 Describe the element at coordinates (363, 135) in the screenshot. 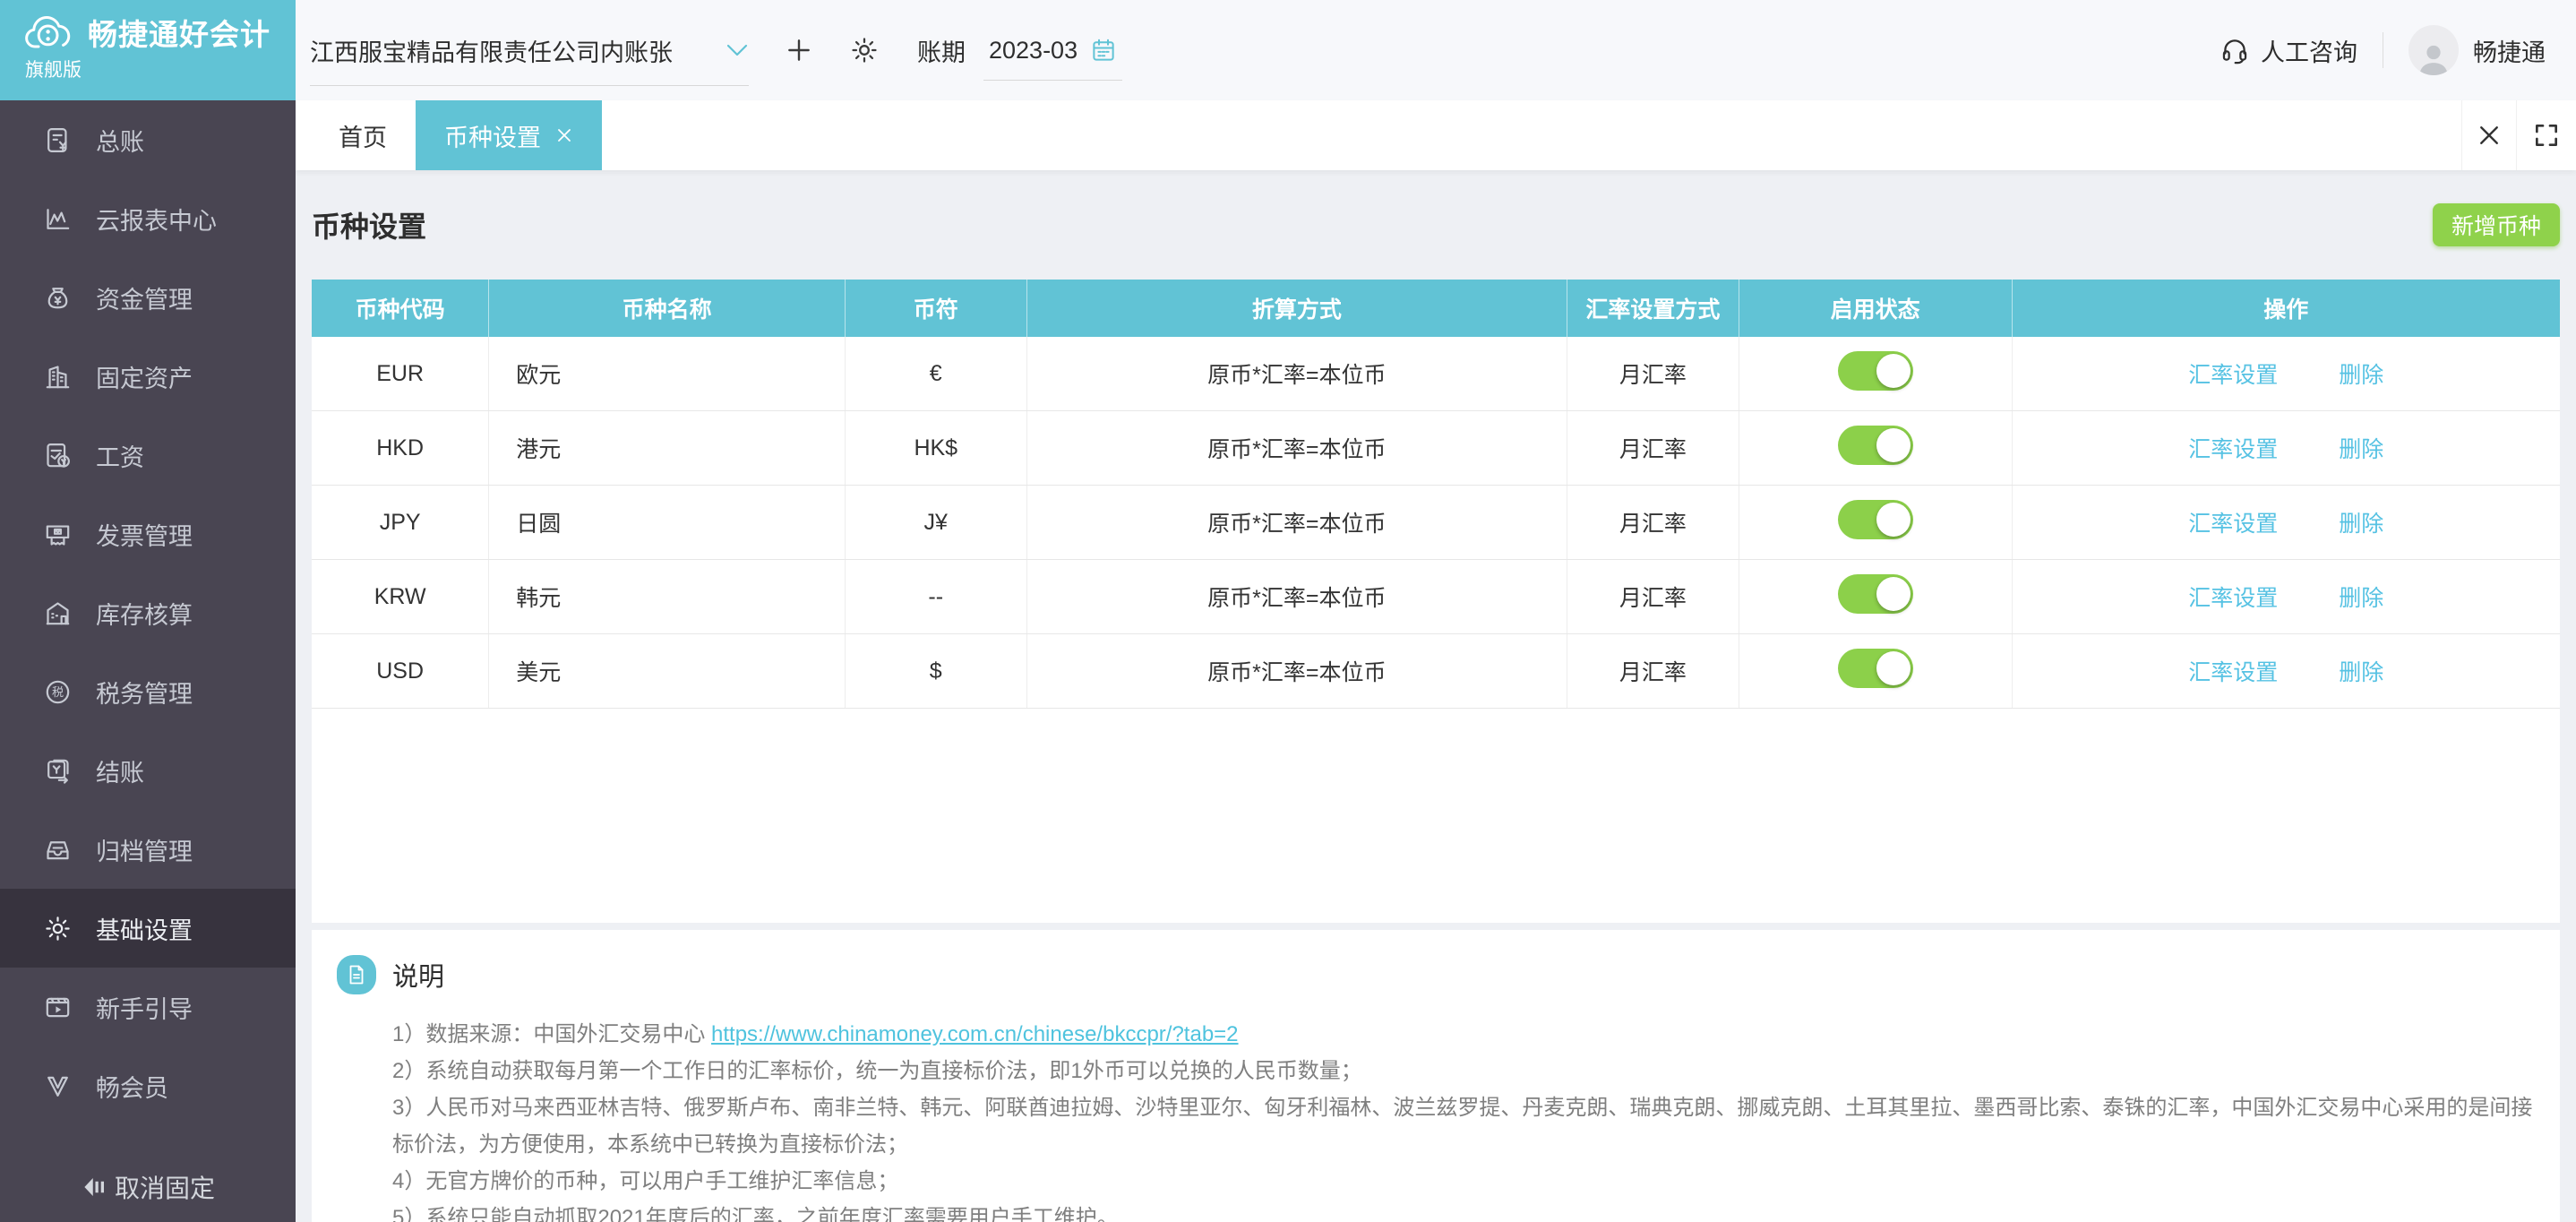

I see `tab-home: 首页` at that location.